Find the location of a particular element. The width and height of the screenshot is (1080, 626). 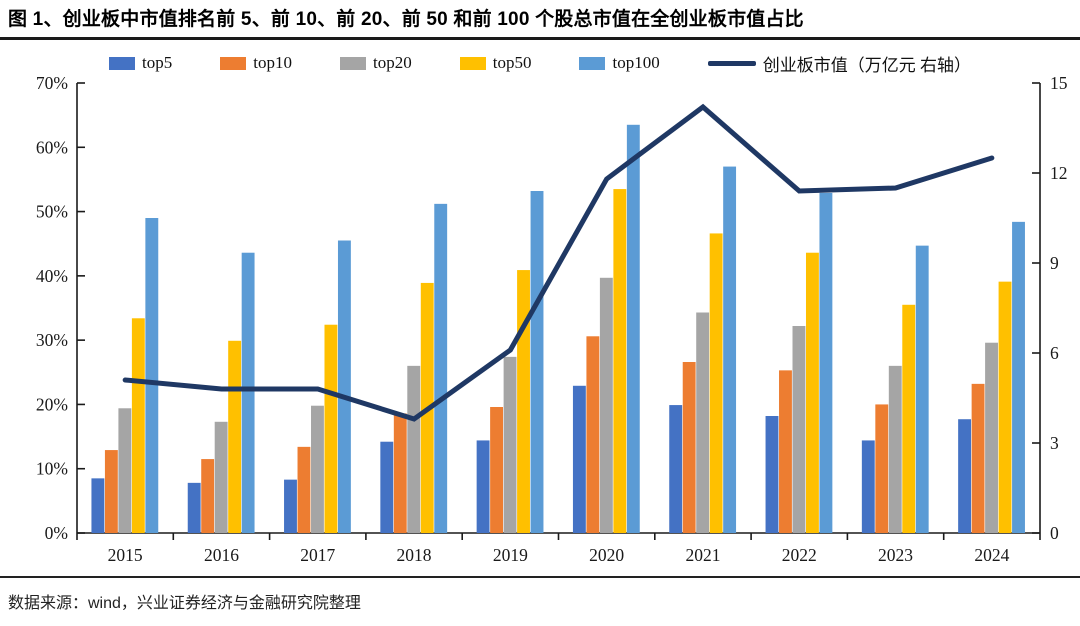

bar-top50-2017 is located at coordinates (331, 428).